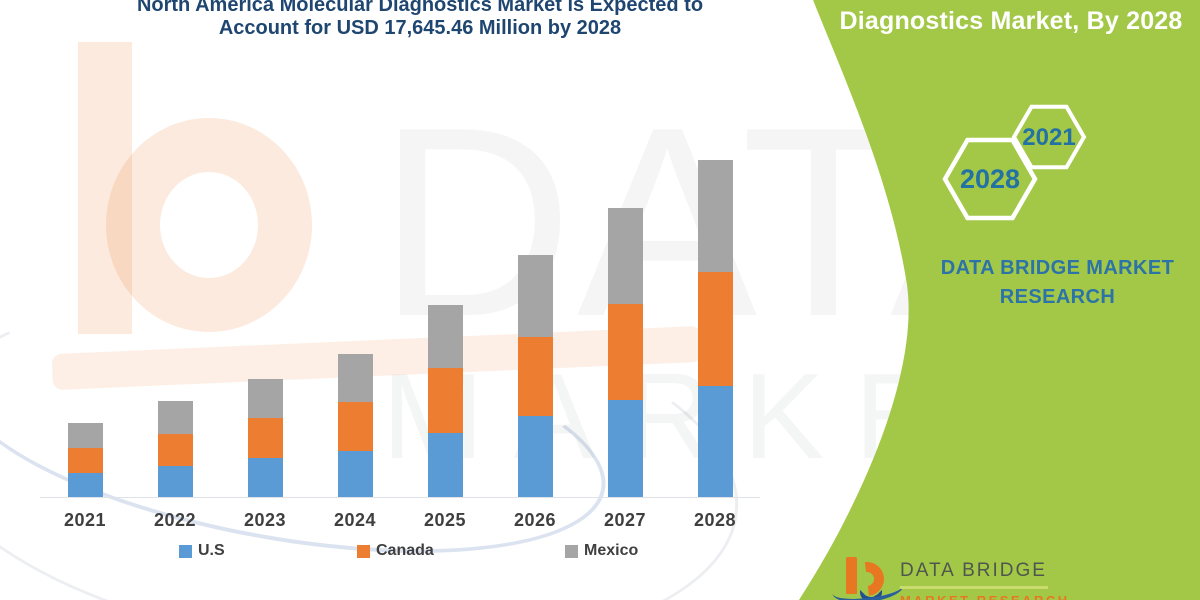  I want to click on bar-2025, so click(445, 400).